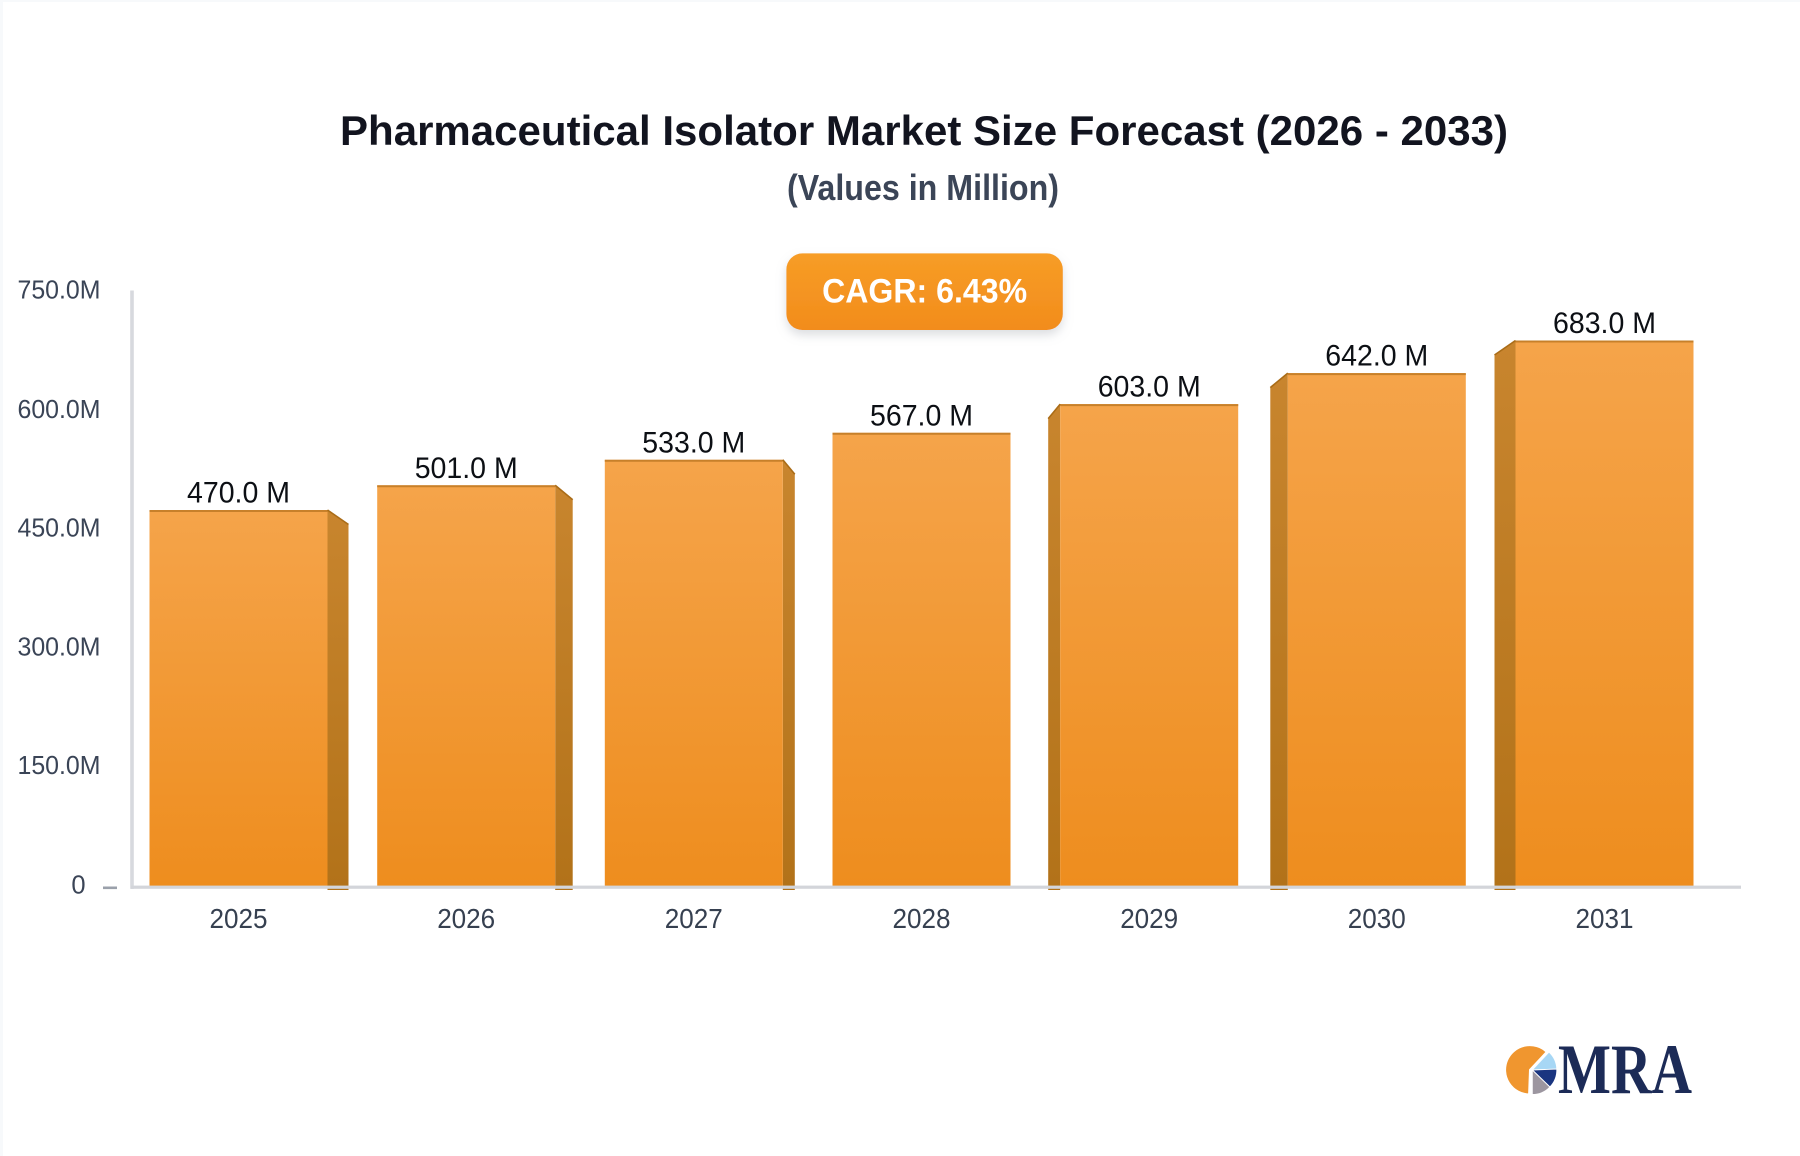  Describe the element at coordinates (922, 918) in the screenshot. I see `svg-text: 2028` at that location.